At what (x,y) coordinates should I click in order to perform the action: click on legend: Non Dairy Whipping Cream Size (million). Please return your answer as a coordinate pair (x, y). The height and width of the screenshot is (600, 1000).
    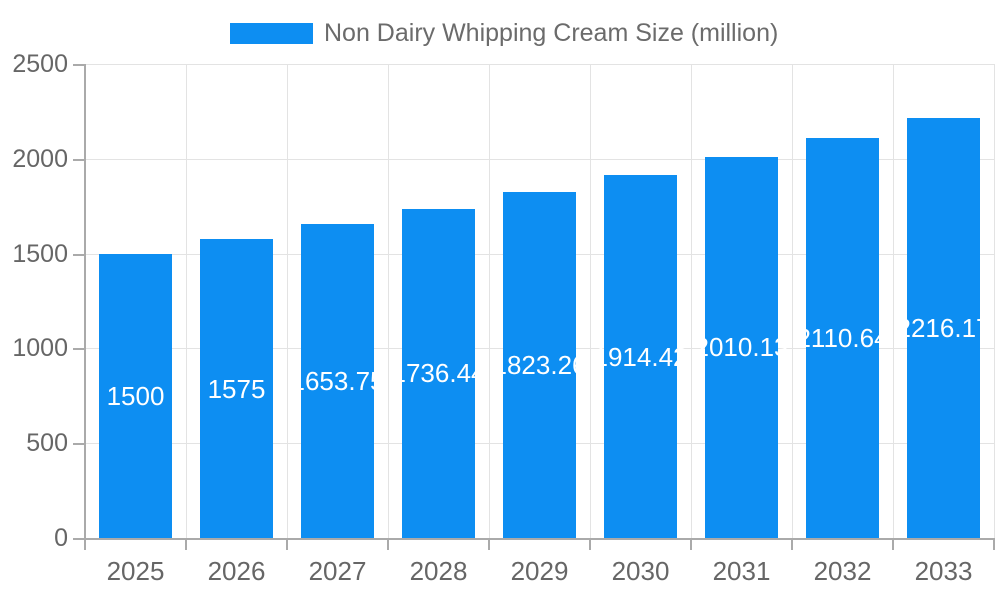
    Looking at the image, I should click on (504, 33).